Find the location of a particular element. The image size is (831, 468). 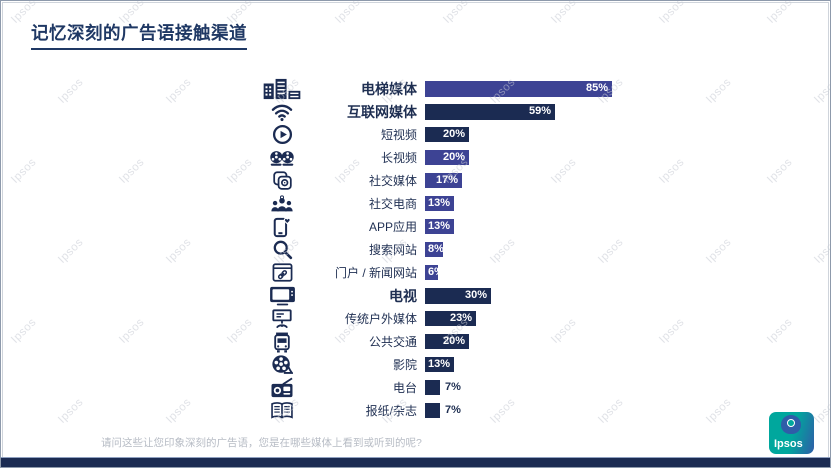

chart-row: 影院 13% is located at coordinates (537, 364).